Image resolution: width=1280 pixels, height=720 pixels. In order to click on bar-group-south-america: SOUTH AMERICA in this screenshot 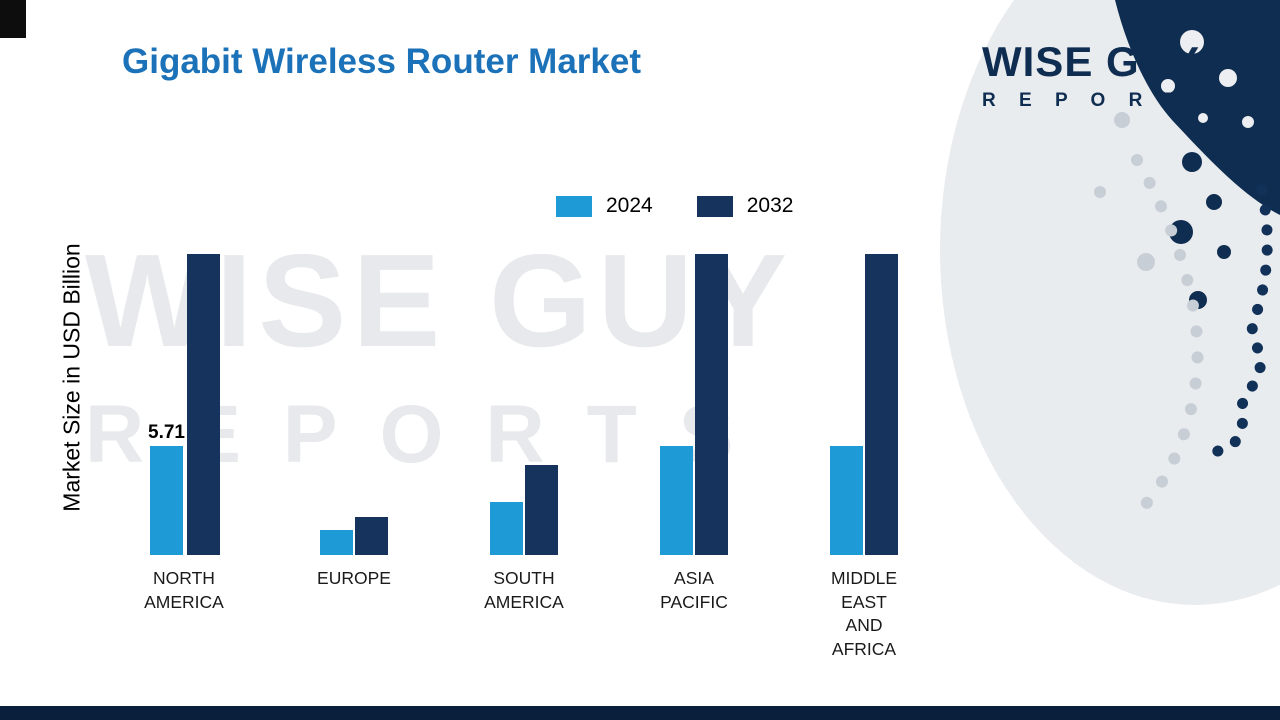, I will do `click(524, 456)`.